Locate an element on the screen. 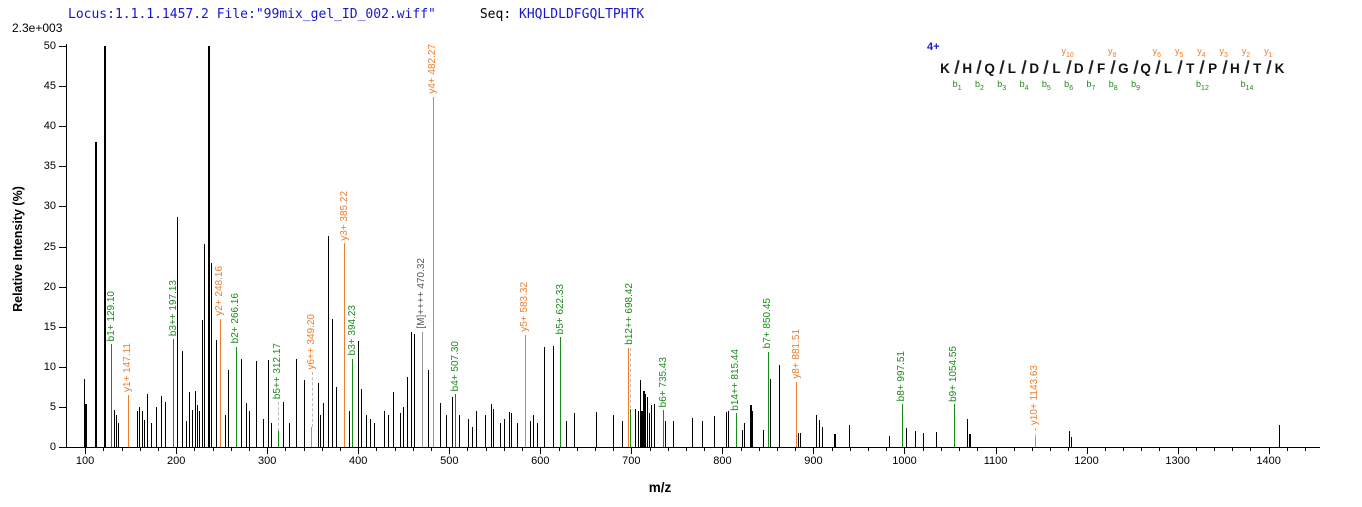 Image resolution: width=1362 pixels, height=507 pixels. sequence-residue: T is located at coordinates (1257, 68).